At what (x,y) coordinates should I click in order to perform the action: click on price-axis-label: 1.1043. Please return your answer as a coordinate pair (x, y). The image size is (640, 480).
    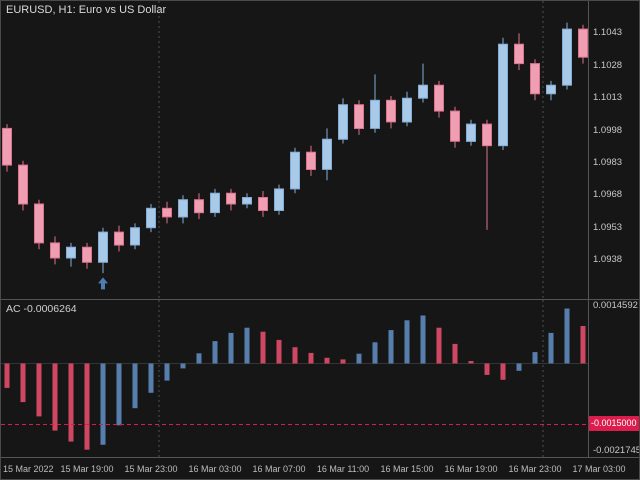
    Looking at the image, I should click on (608, 32).